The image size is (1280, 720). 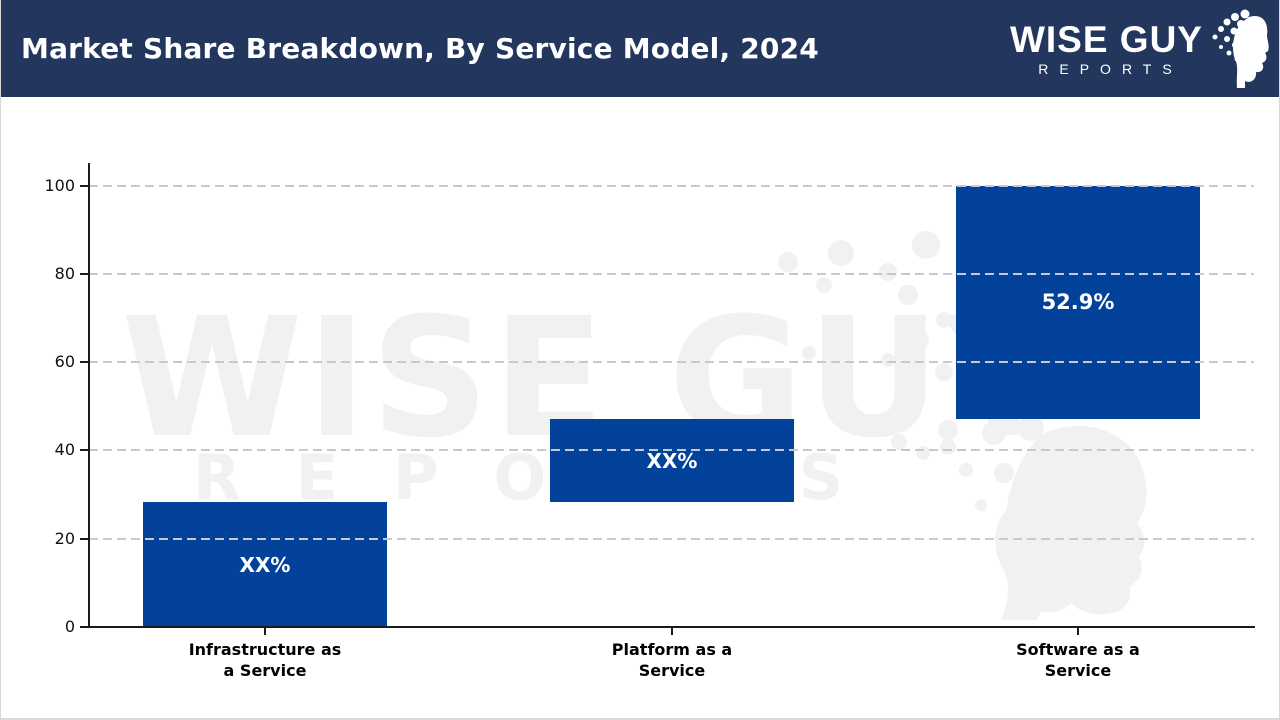 I want to click on y-tick-label-20: 20, so click(x=64, y=538).